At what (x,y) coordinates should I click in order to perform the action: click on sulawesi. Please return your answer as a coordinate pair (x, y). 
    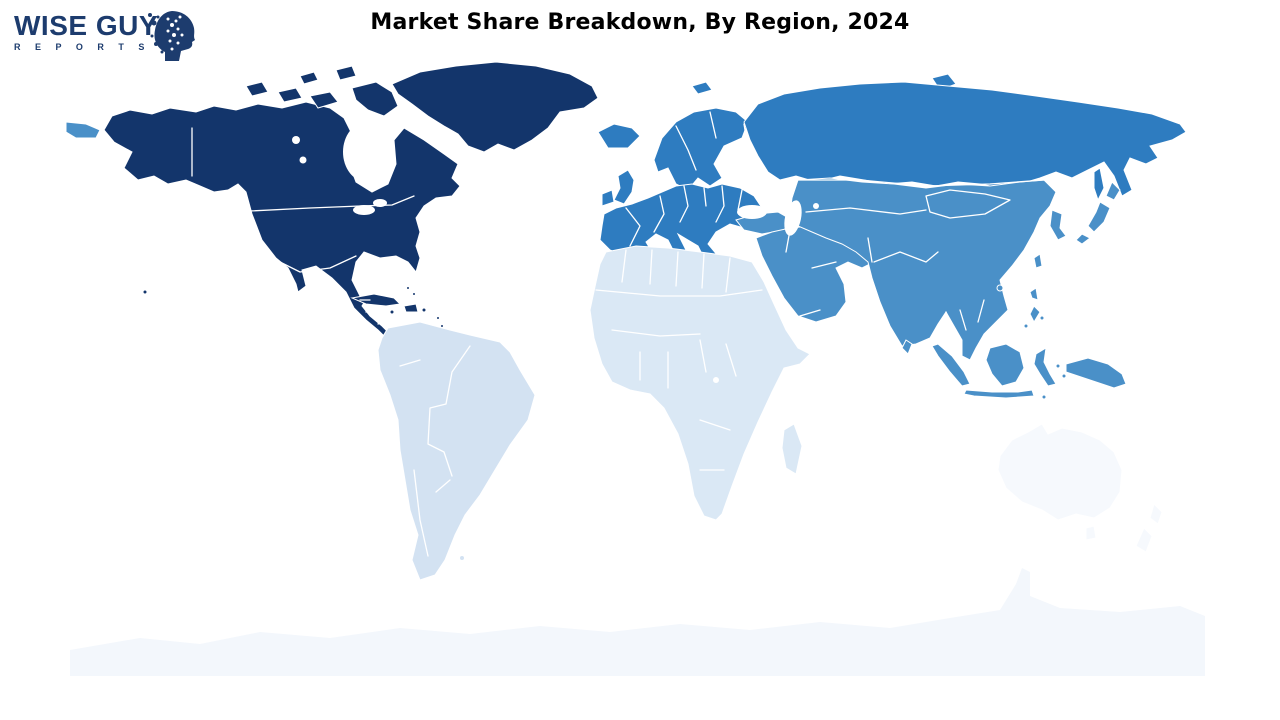
    Looking at the image, I should click on (1045, 367).